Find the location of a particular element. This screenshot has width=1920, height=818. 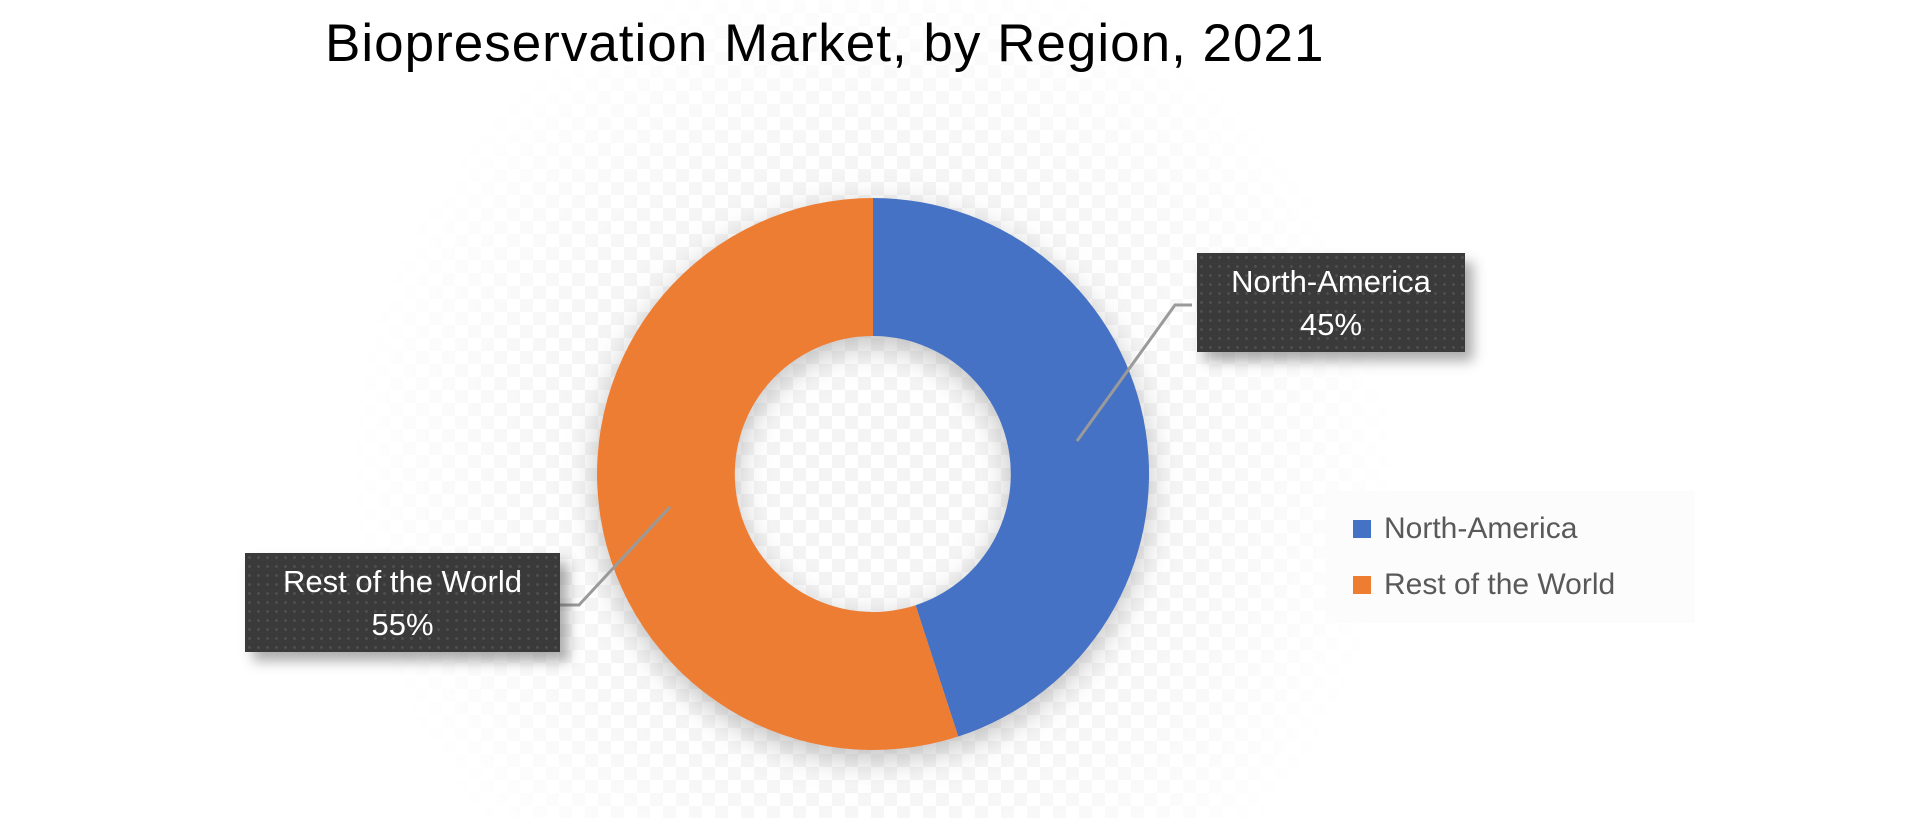

leader-line-north-america is located at coordinates (1133, 372).